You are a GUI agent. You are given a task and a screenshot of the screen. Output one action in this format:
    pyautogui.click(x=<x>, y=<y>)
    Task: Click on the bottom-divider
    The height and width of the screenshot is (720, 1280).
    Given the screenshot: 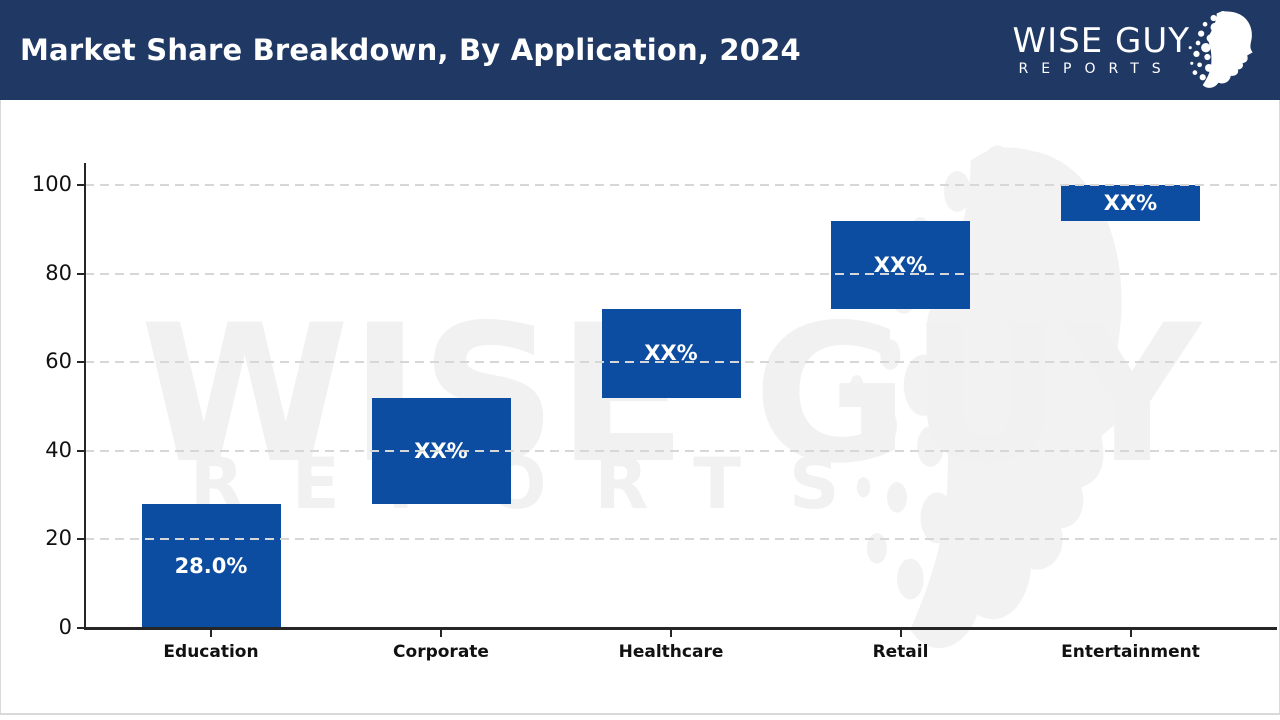 What is the action you would take?
    pyautogui.click(x=640, y=714)
    